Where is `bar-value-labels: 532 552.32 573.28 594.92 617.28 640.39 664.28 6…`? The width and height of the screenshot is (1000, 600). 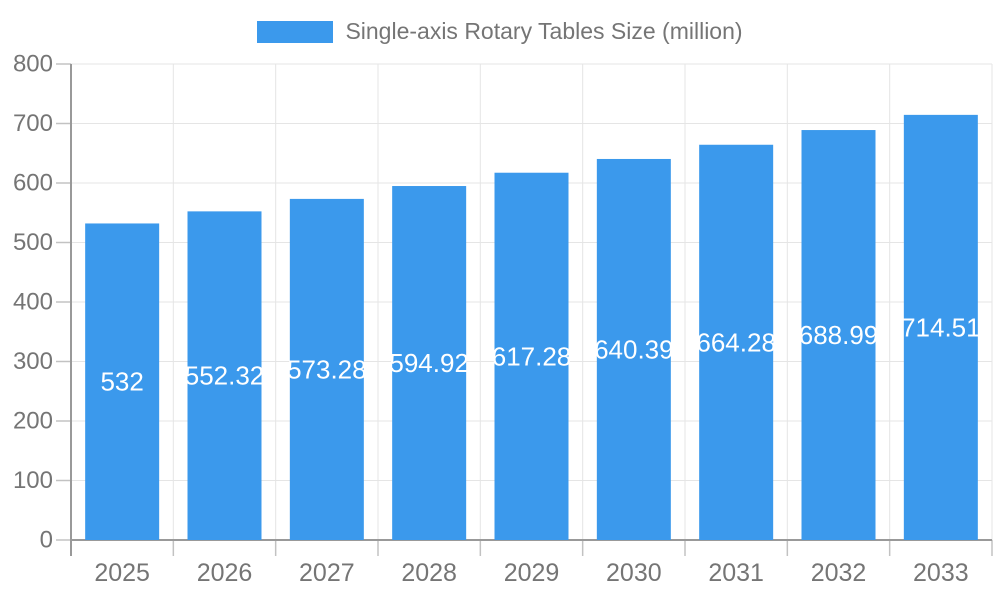 bar-value-labels: 532 552.32 573.28 594.92 617.28 640.39 664.28 6… is located at coordinates (540, 354).